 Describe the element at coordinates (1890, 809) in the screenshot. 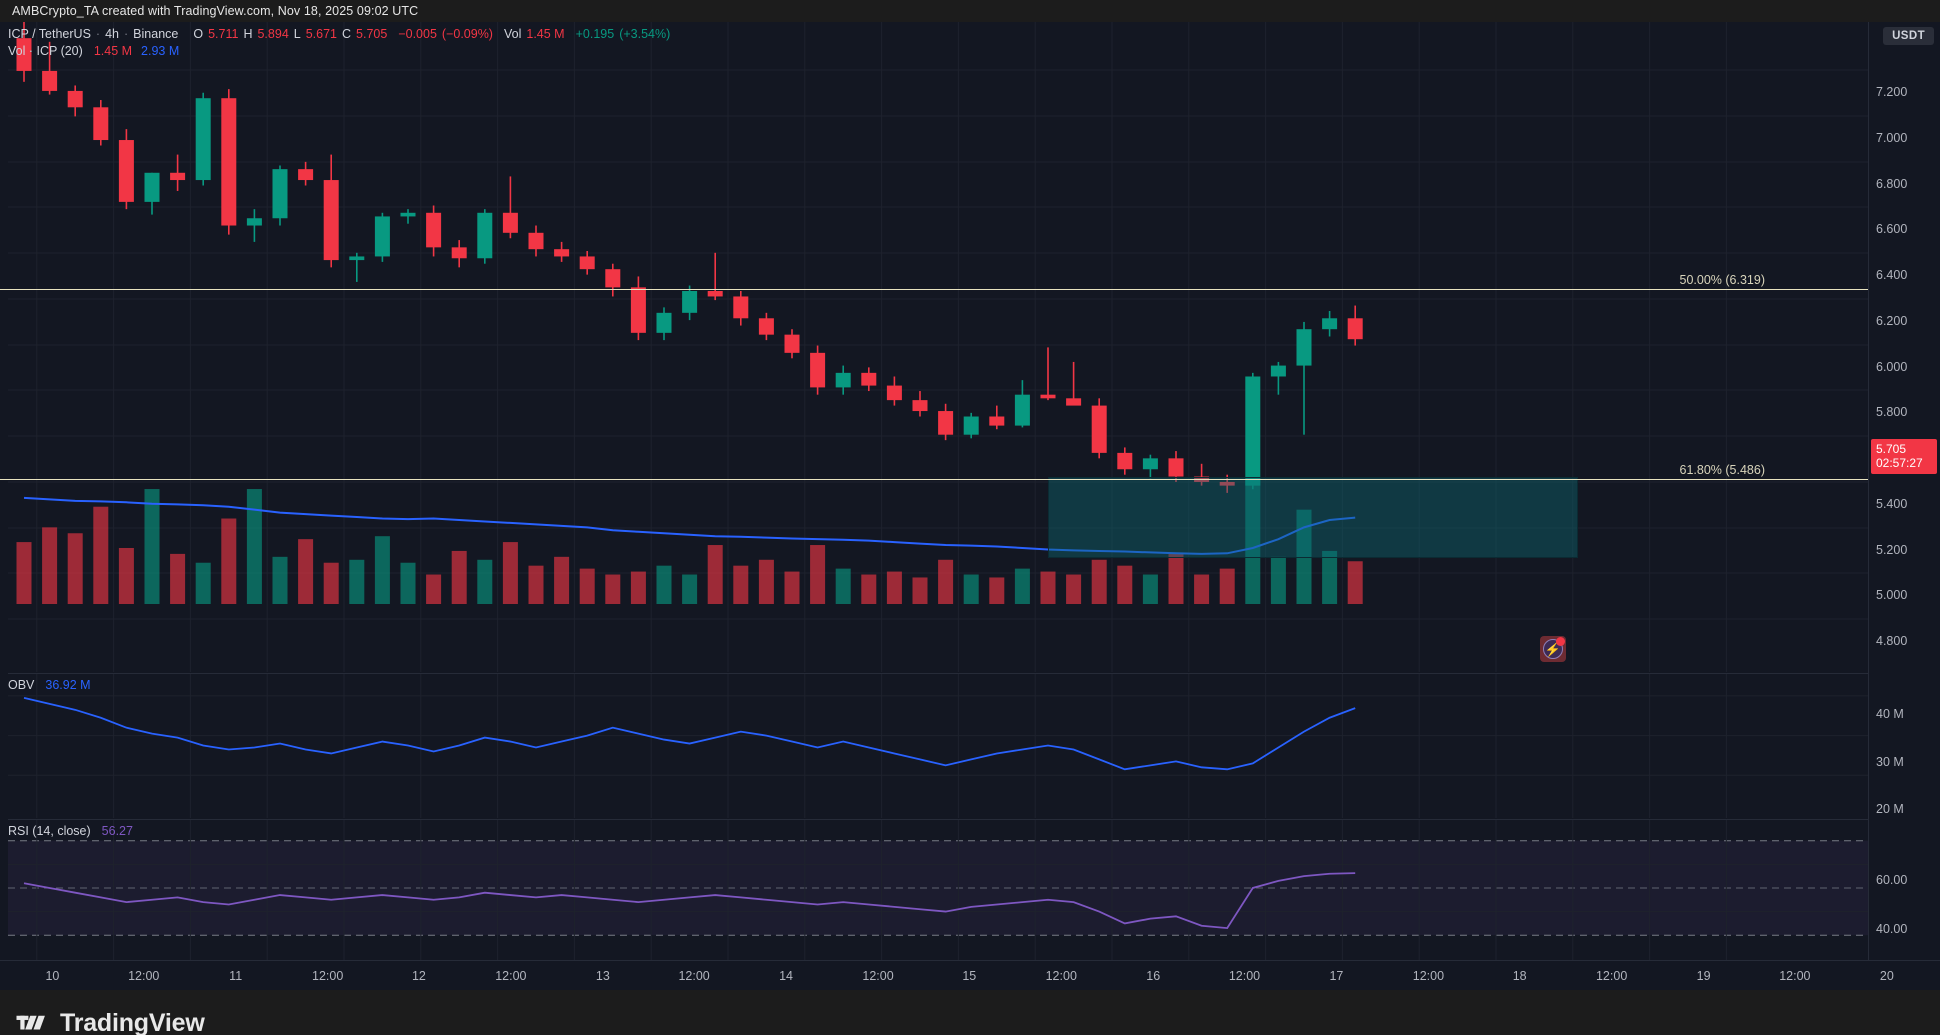

I see `price-scale-tick: 20 M` at that location.